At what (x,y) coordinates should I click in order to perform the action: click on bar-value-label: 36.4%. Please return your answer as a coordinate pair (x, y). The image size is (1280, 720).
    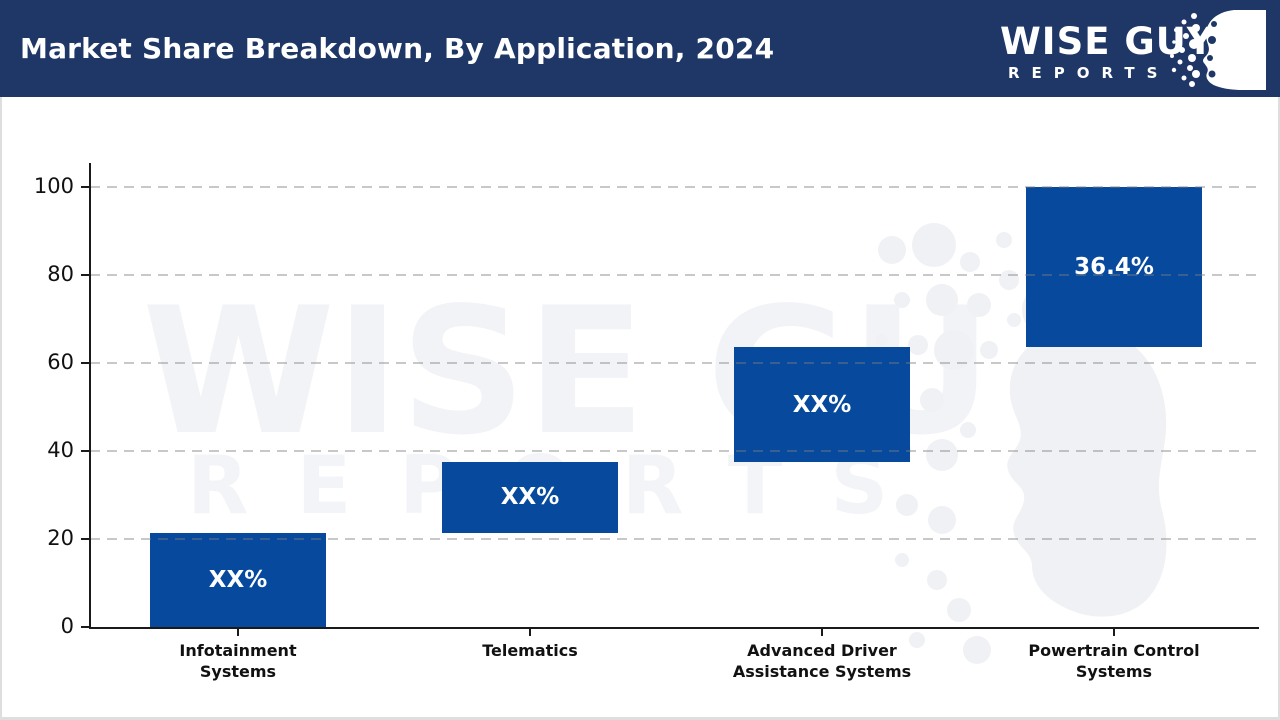
    Looking at the image, I should click on (1114, 267).